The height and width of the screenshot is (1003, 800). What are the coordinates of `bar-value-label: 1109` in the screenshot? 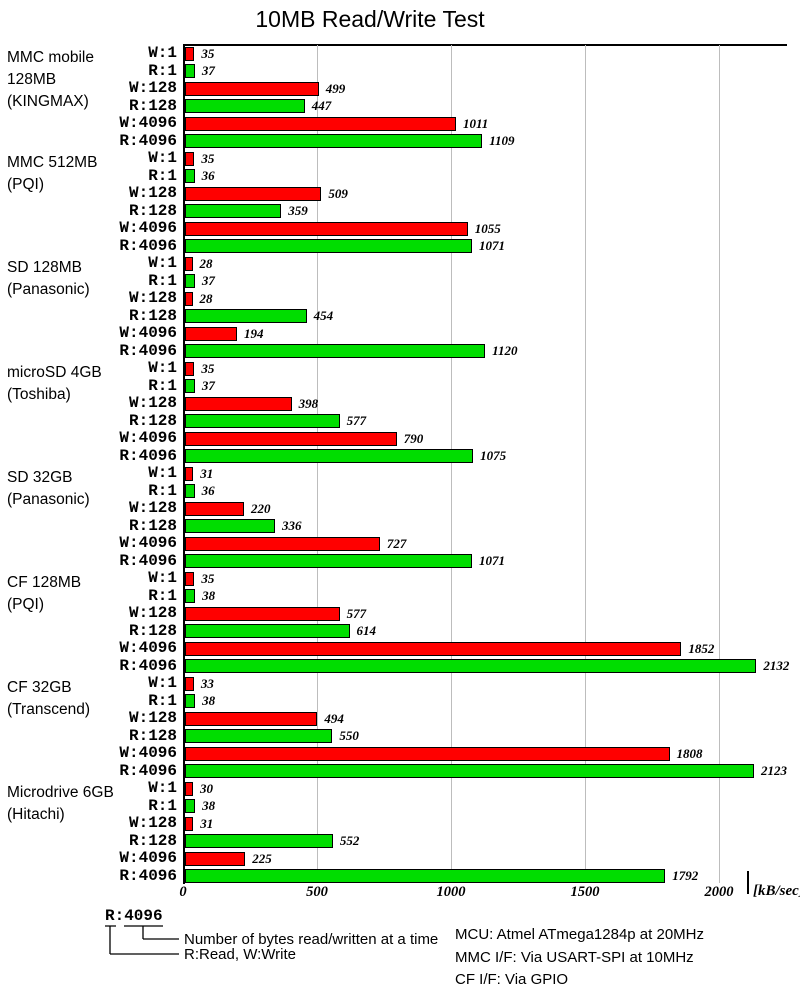 It's located at (502, 140).